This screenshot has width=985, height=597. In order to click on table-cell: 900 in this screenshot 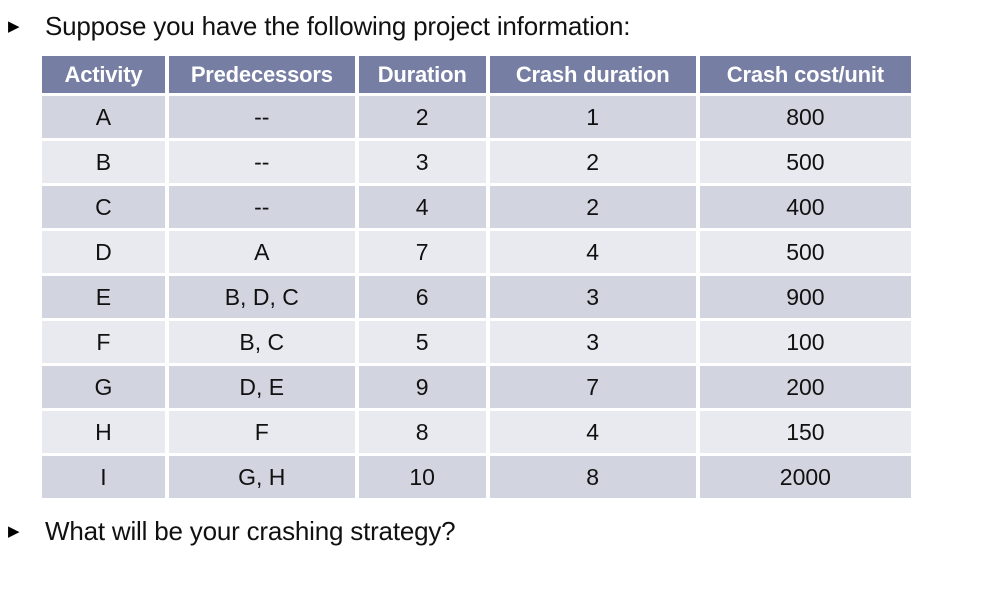, I will do `click(805, 297)`.